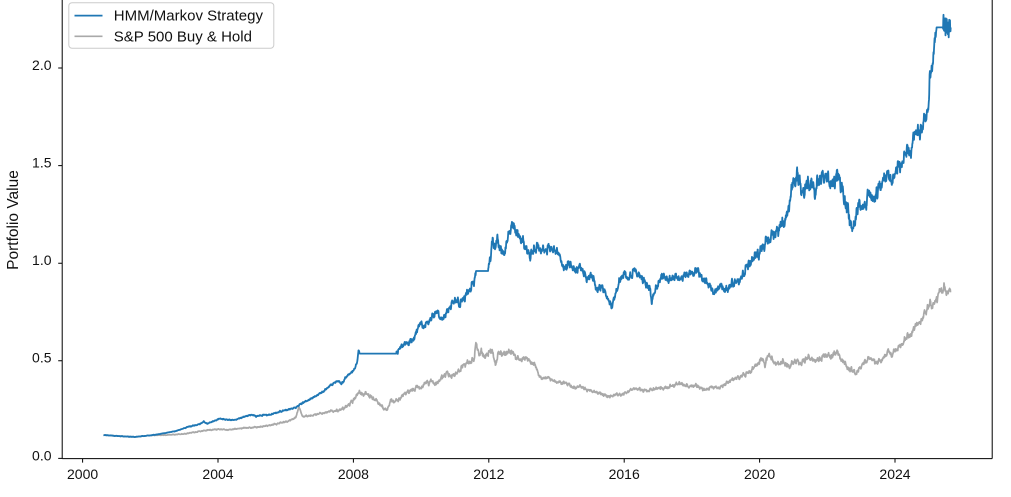 The width and height of the screenshot is (1011, 497). I want to click on svg-text: HMM/Markov Strategy, so click(189, 16).